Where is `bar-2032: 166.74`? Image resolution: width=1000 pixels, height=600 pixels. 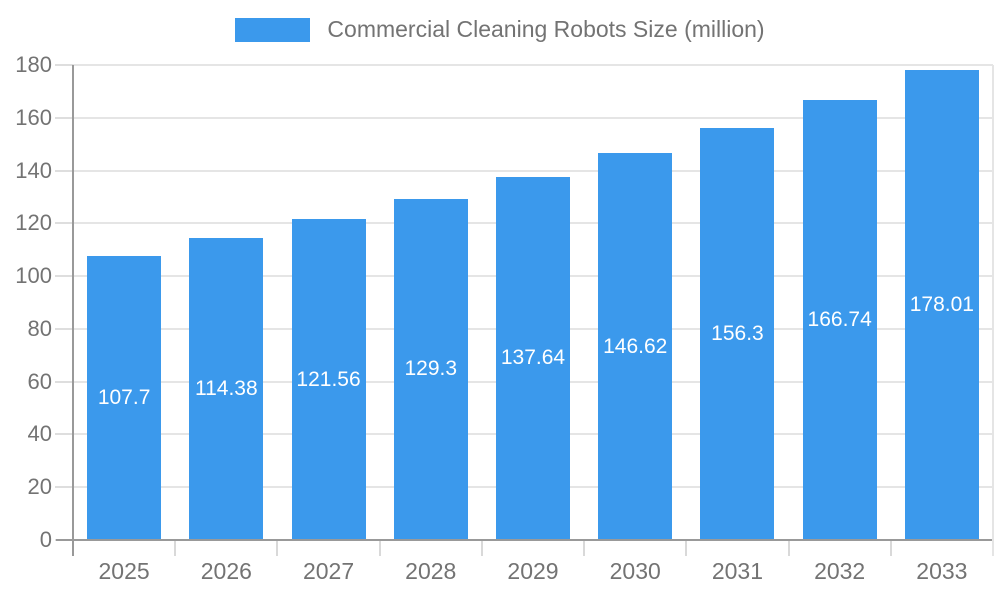 bar-2032: 166.74 is located at coordinates (839, 319).